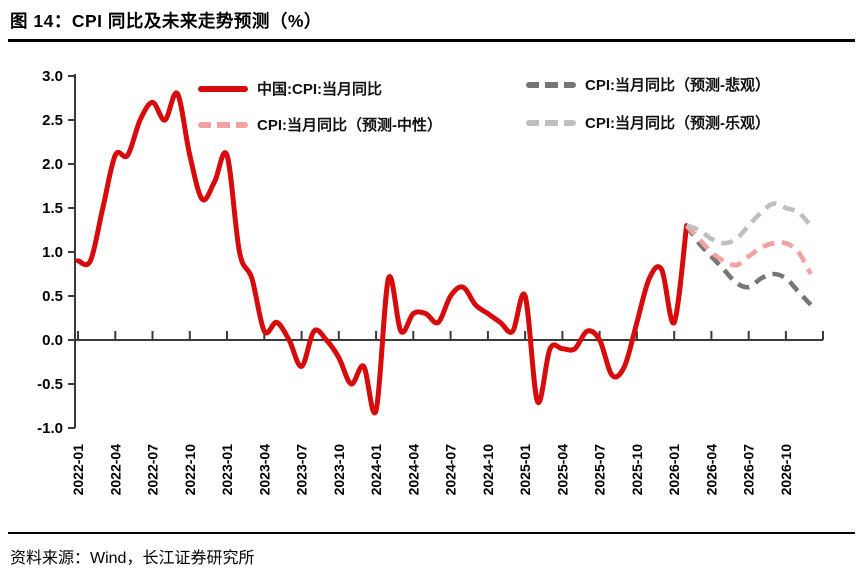  What do you see at coordinates (488, 470) in the screenshot?
I see `x-tick-label: 2024-10` at bounding box center [488, 470].